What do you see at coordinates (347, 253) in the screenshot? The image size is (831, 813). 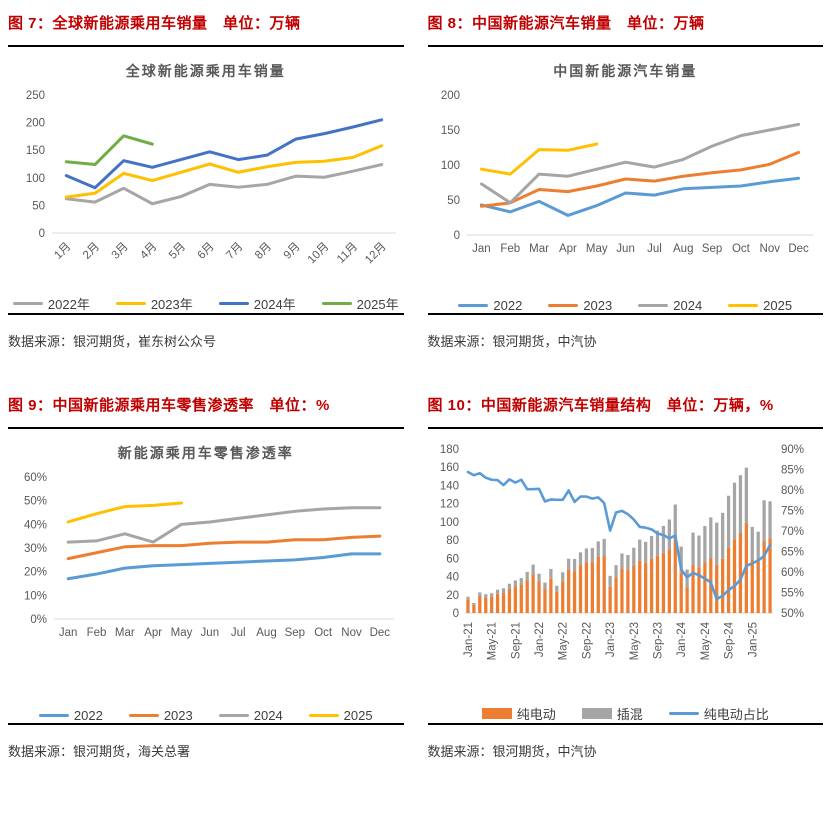 I see `svg-text: 11月` at bounding box center [347, 253].